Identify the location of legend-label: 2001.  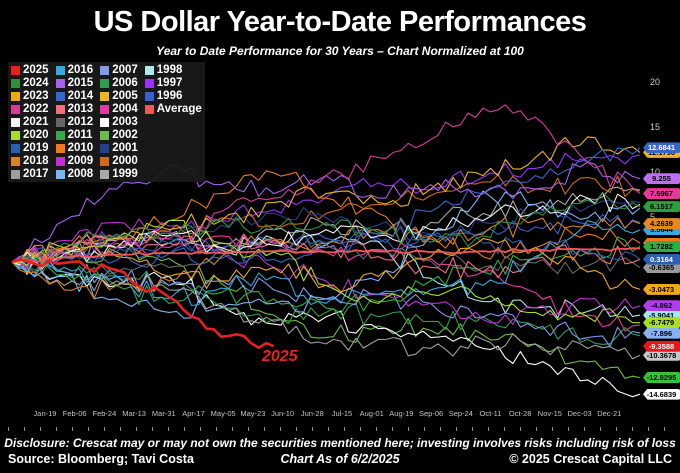
(125, 148).